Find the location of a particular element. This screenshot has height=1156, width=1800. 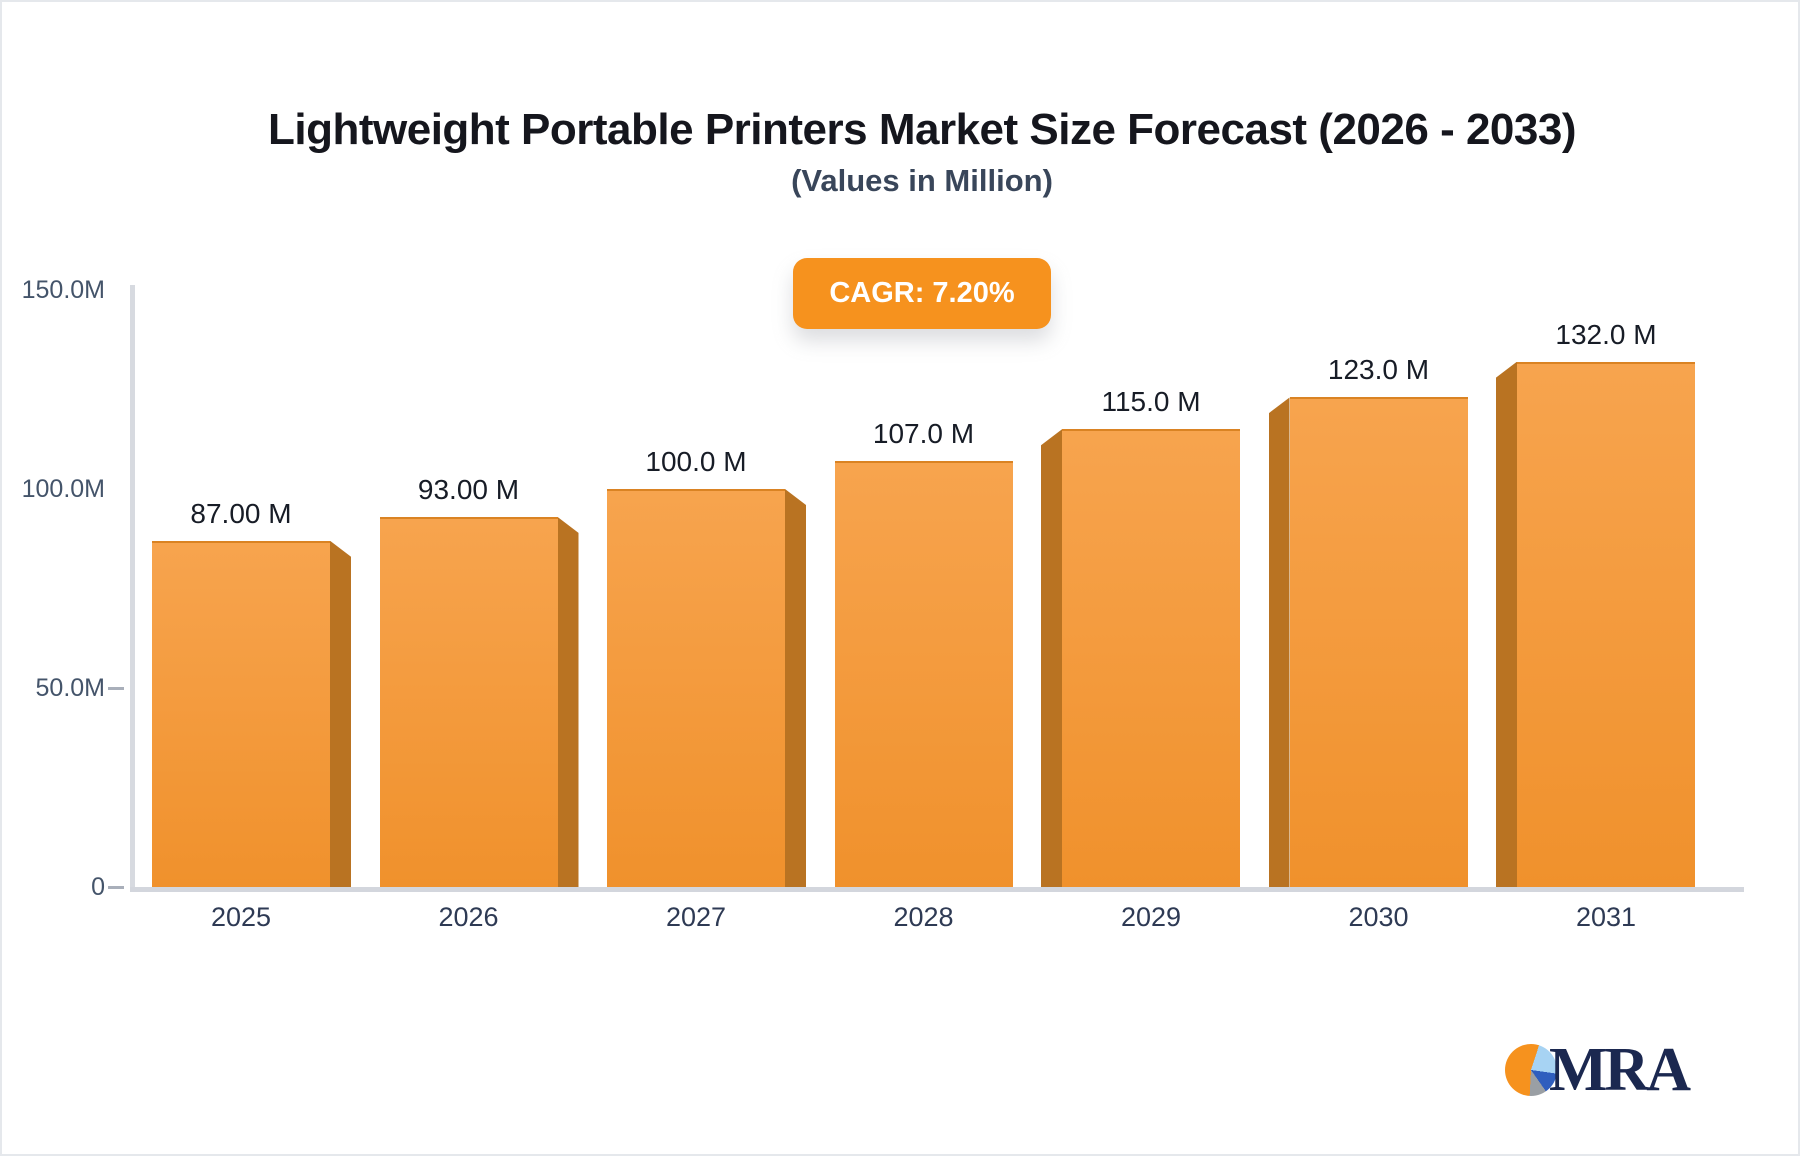

y-axis-tick-label: 50.0M is located at coordinates (70, 688).